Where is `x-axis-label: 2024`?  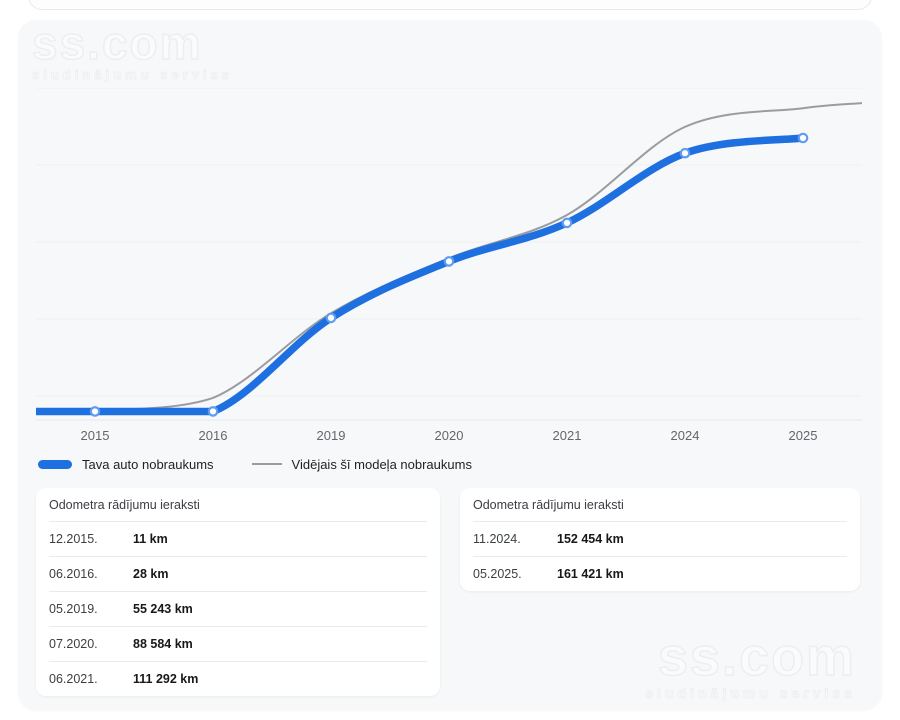 x-axis-label: 2024 is located at coordinates (685, 435).